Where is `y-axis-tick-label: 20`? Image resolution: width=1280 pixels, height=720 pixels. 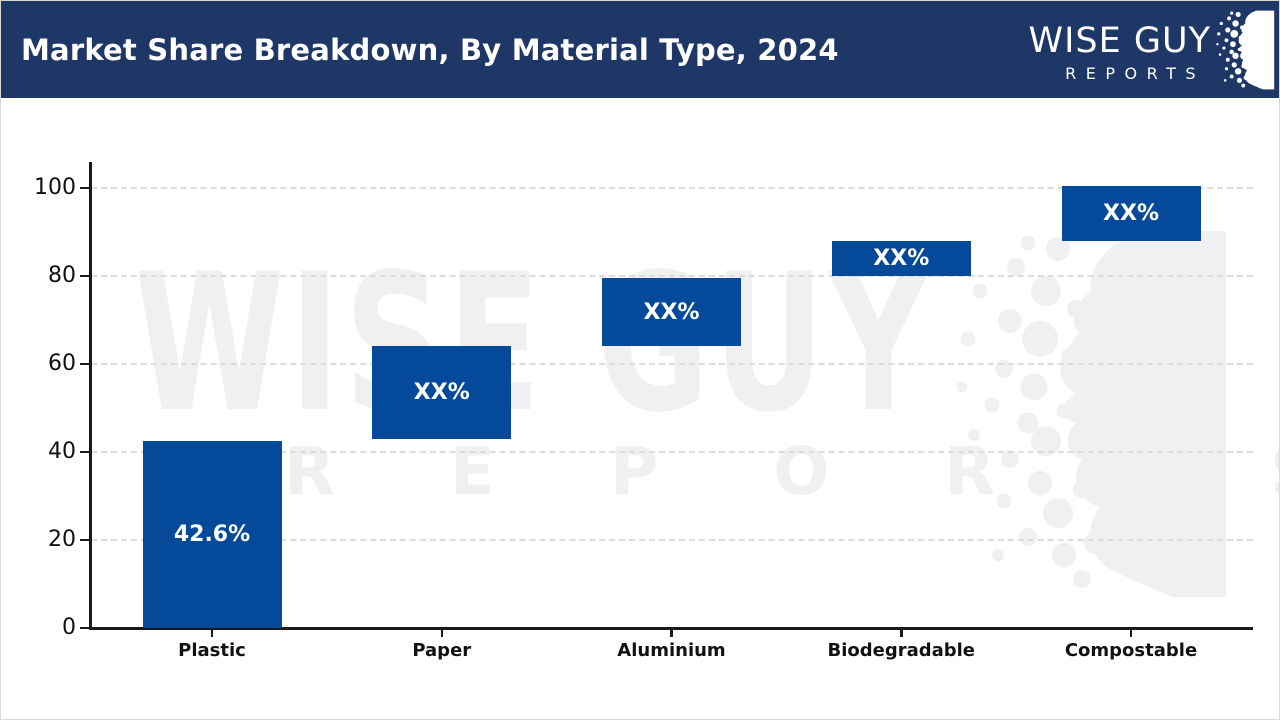
y-axis-tick-label: 20 is located at coordinates (62, 539).